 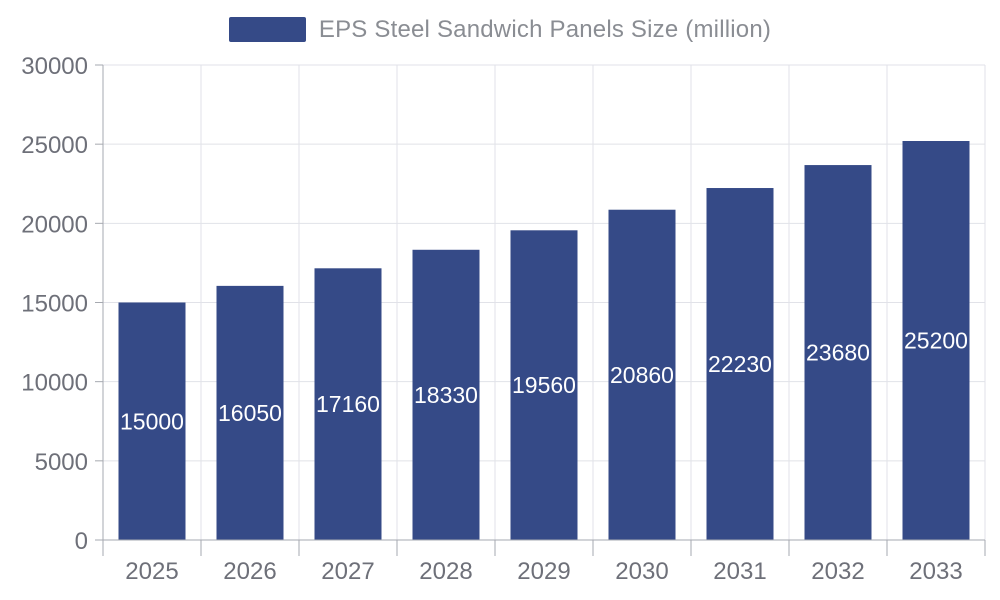 I want to click on legend-item: EPS Steel Sandwich Panels Size (million), so click(x=500, y=29).